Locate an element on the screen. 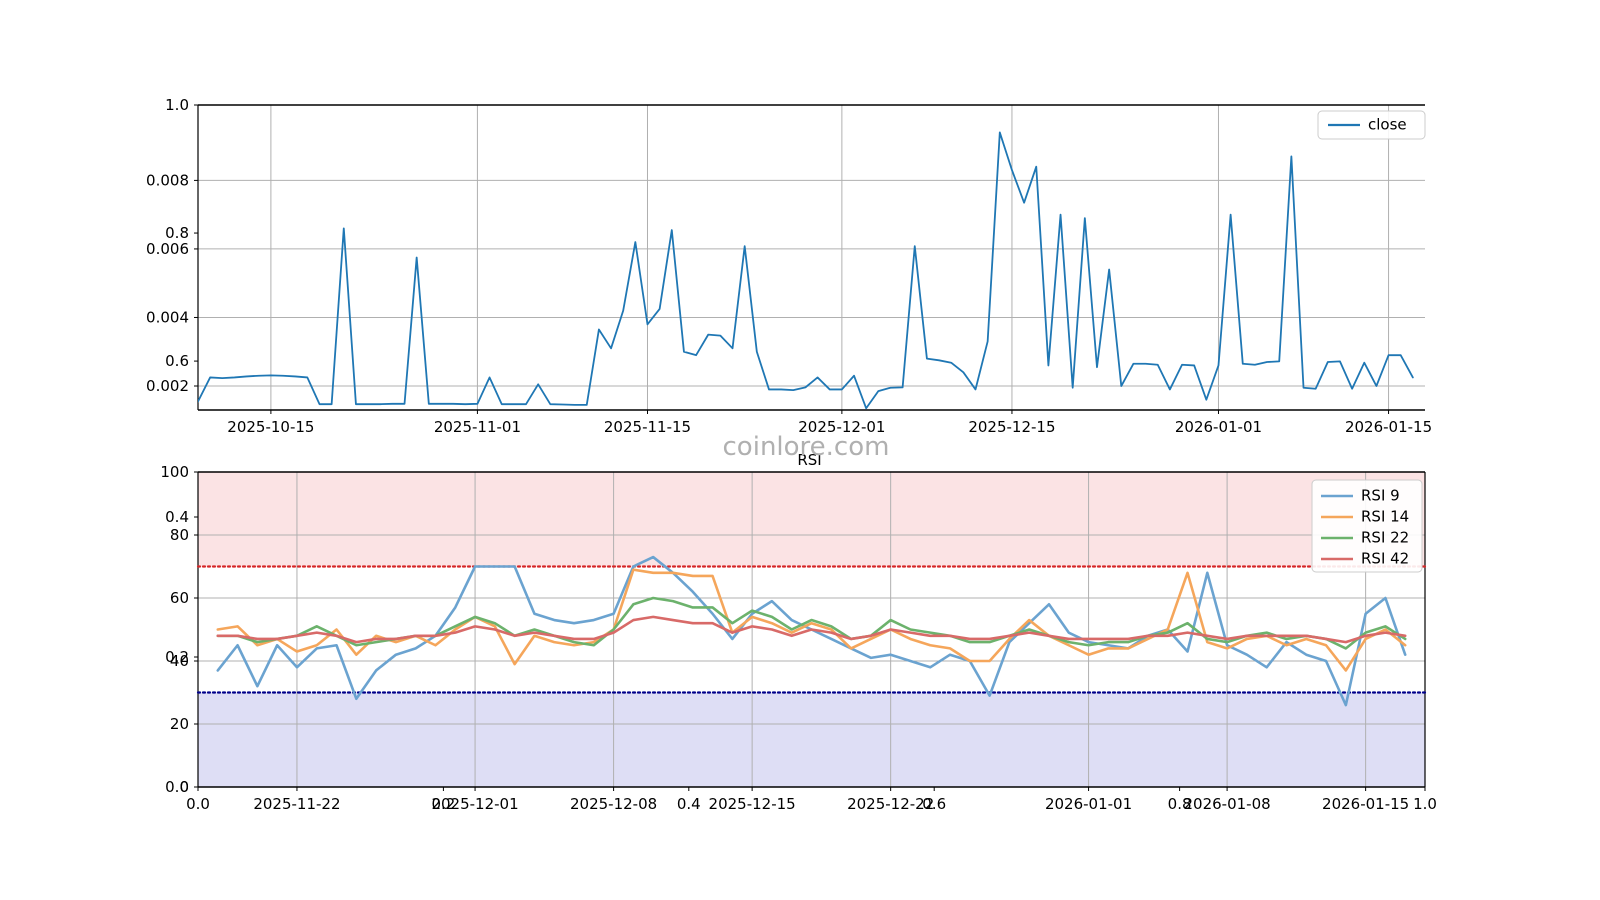 The height and width of the screenshot is (900, 1600). price-xtick-label: 2026-01-15 is located at coordinates (1388, 427).